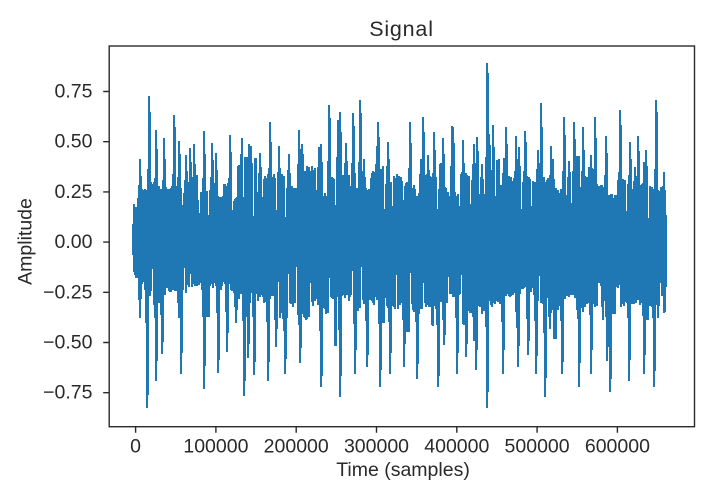  Describe the element at coordinates (401, 29) in the screenshot. I see `svg-text: Signal` at that location.